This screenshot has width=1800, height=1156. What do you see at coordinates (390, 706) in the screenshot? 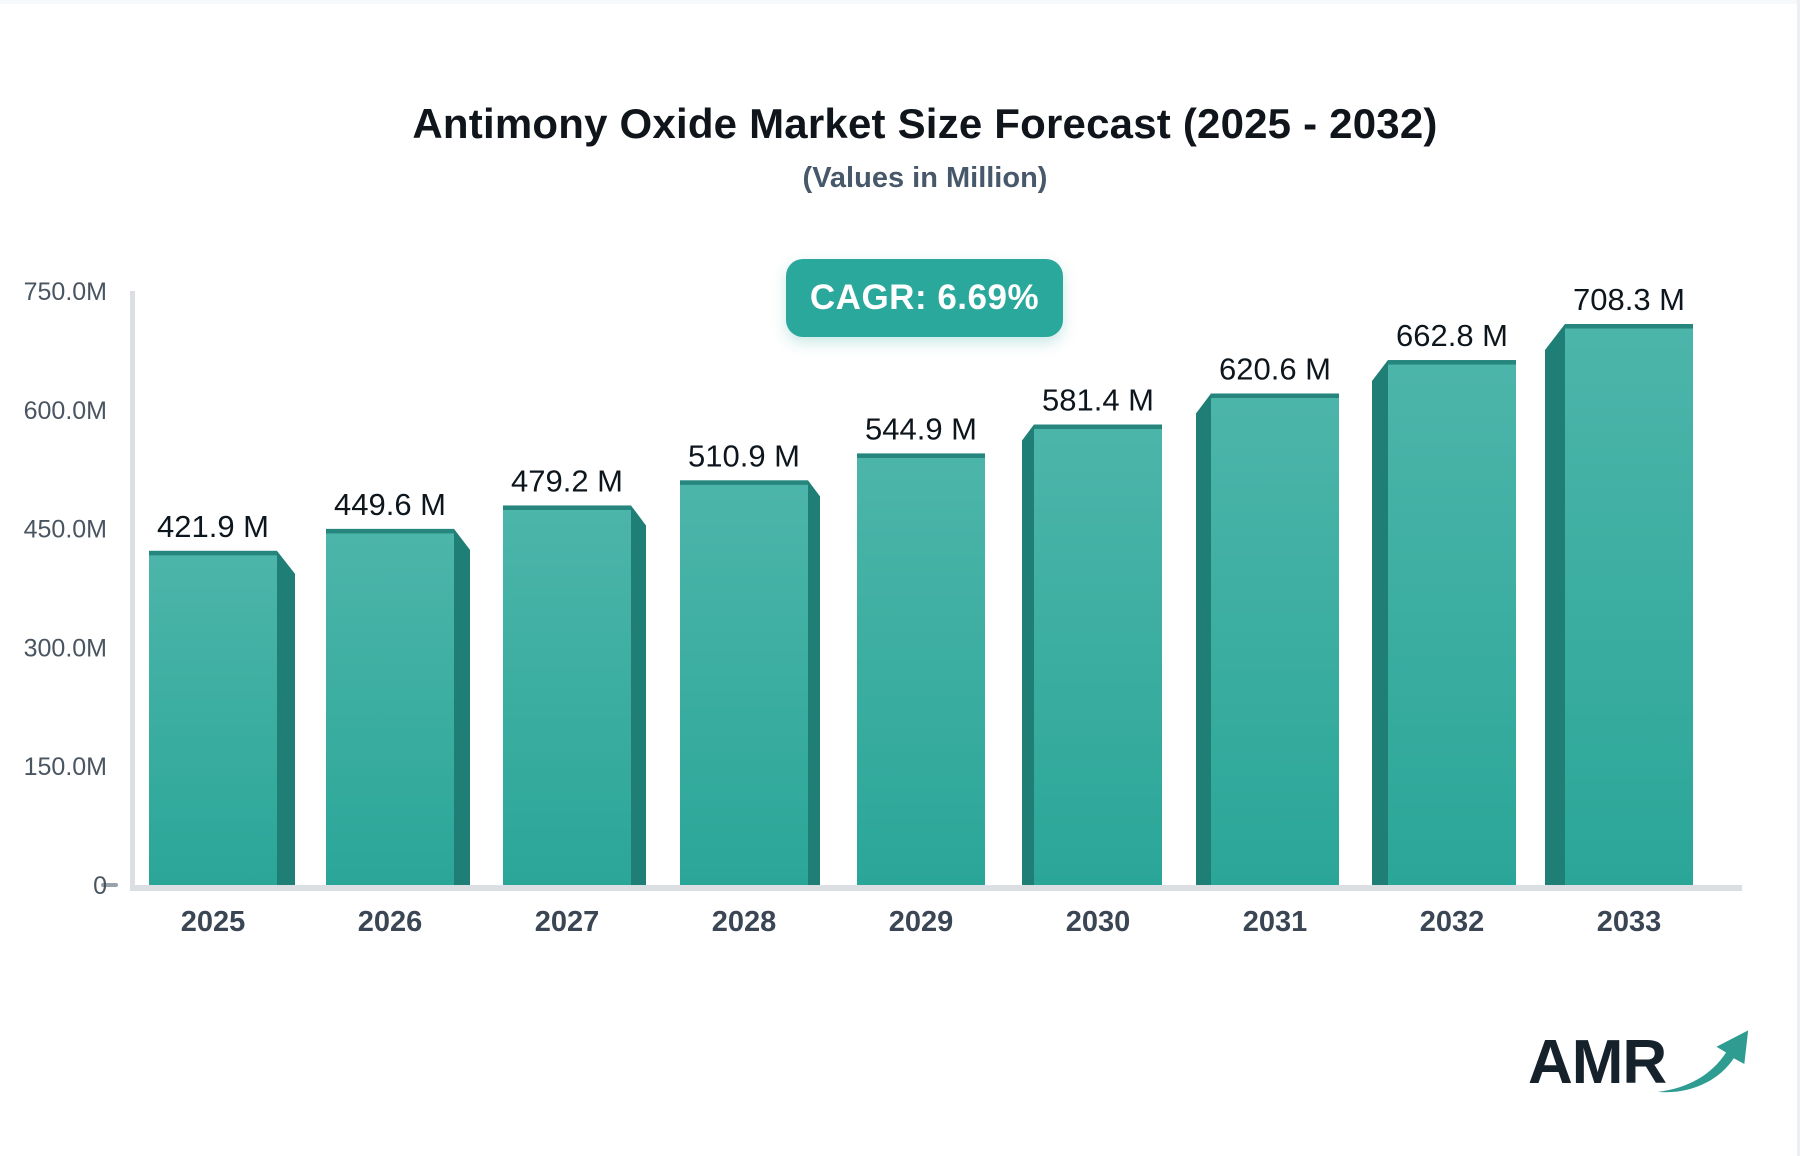
I see `bar-2026` at bounding box center [390, 706].